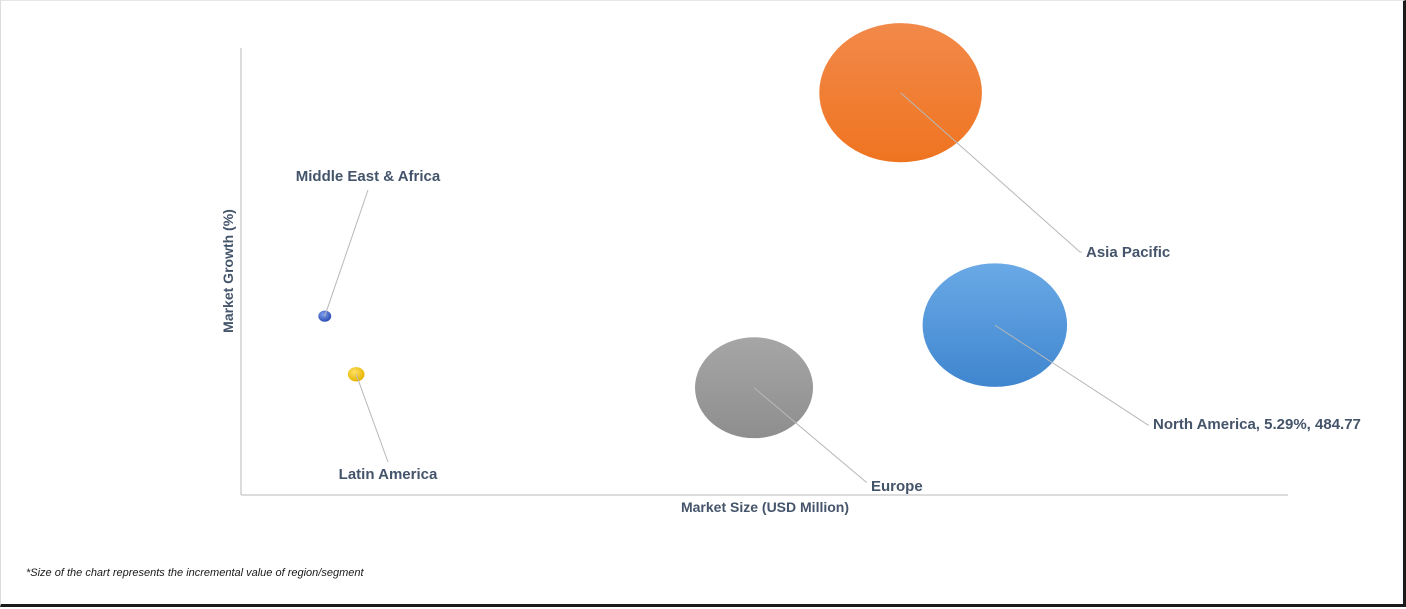 The height and width of the screenshot is (609, 1406). I want to click on bubble-label-north-america: North America, 5.29%, 484.77, so click(1257, 424).